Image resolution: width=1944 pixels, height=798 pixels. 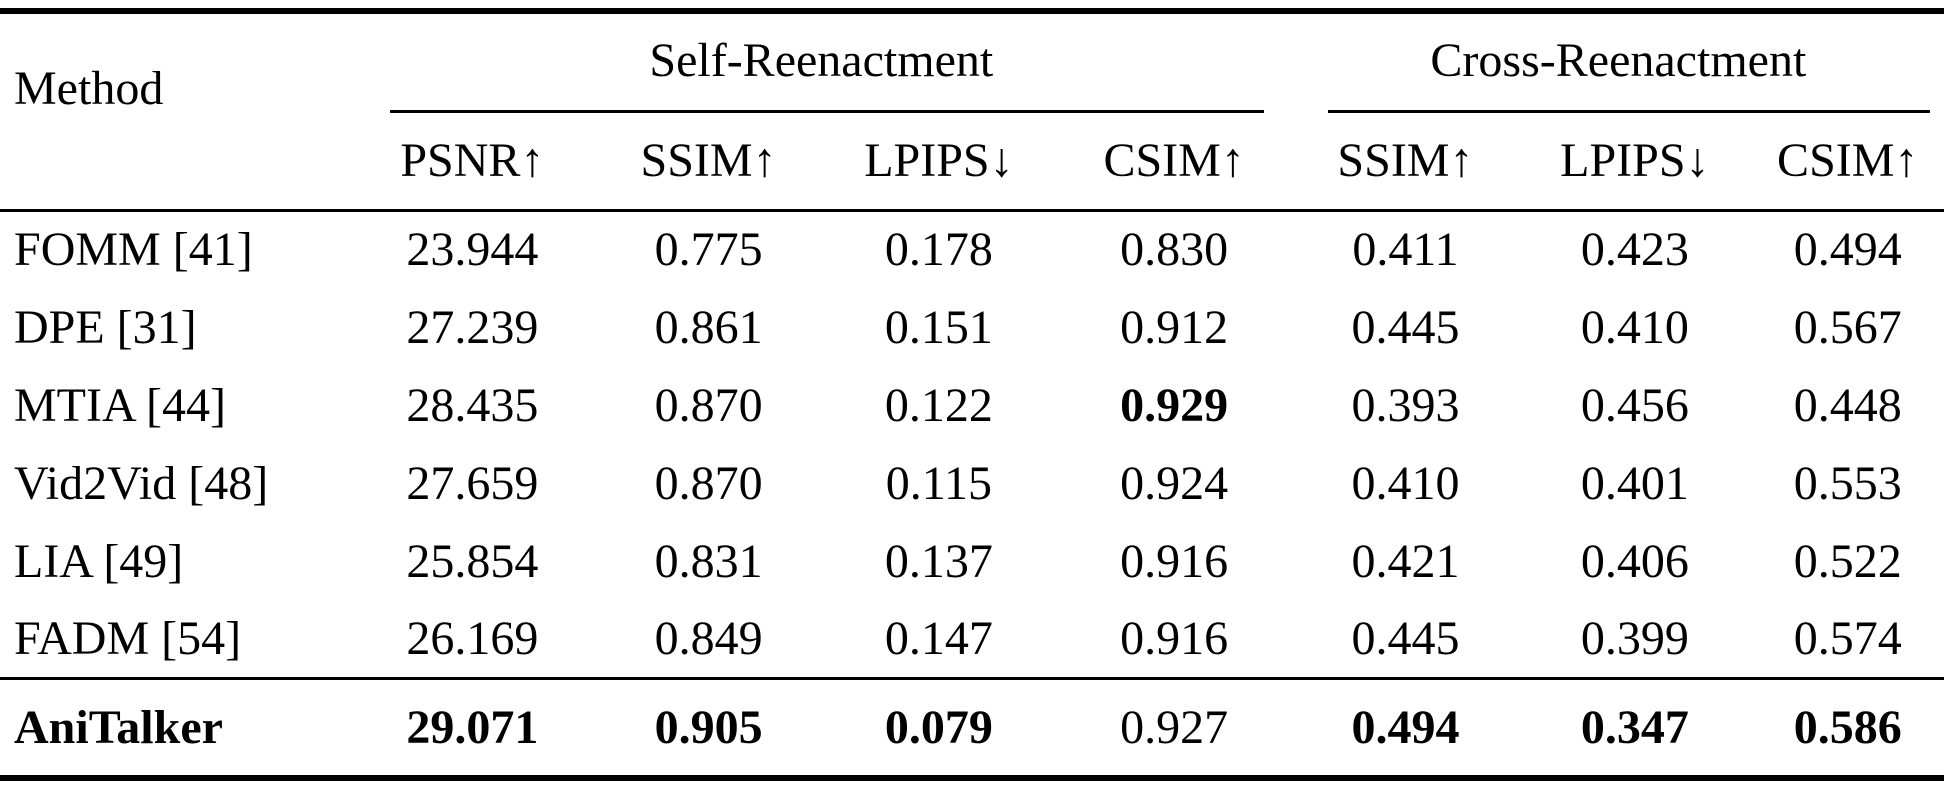 I want to click on value-cell: 0.115, so click(x=939, y=483).